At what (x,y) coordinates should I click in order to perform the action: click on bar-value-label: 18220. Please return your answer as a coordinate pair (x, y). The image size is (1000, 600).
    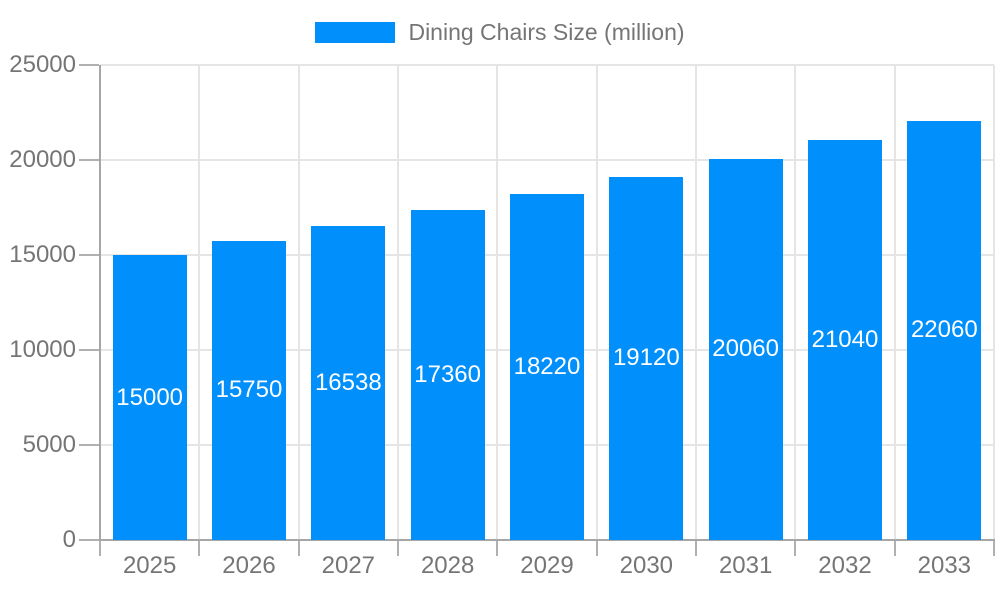
    Looking at the image, I should click on (547, 366).